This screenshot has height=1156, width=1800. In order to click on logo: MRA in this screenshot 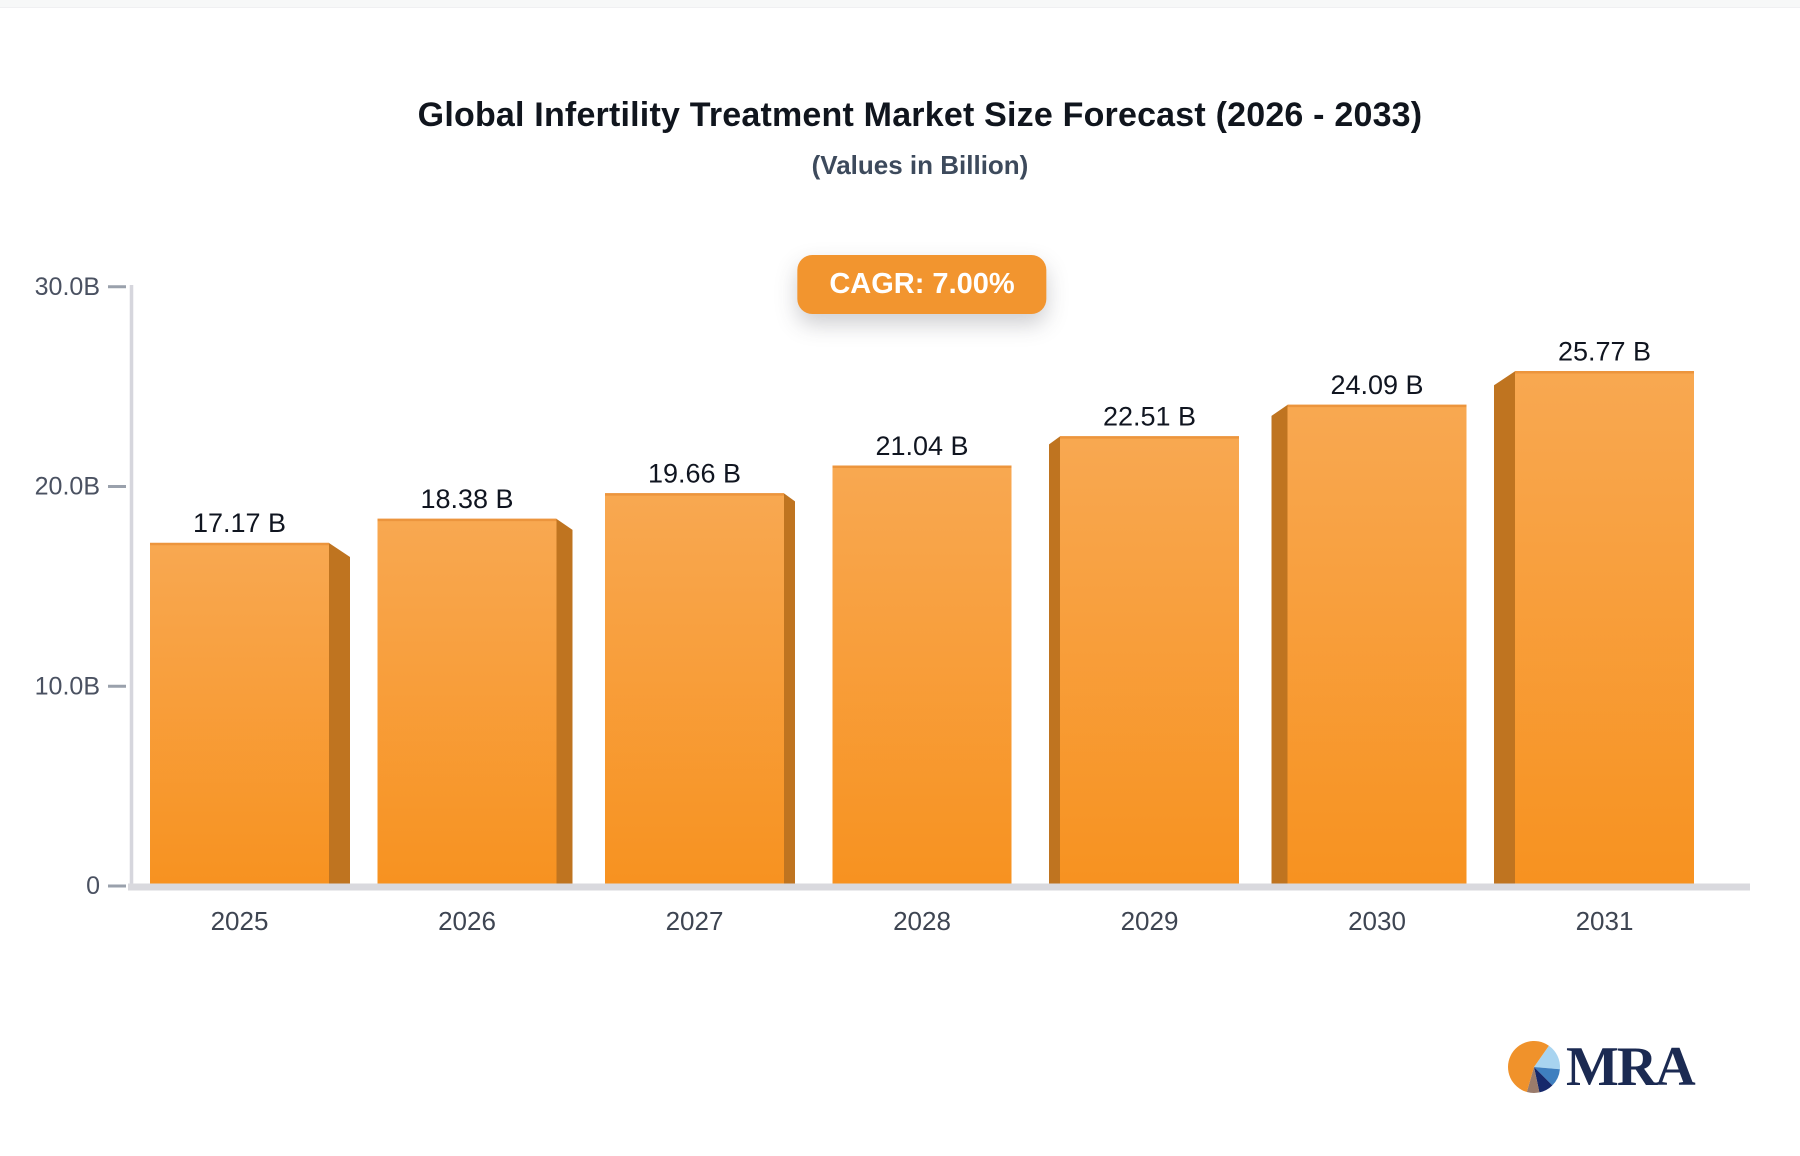, I will do `click(1600, 1067)`.